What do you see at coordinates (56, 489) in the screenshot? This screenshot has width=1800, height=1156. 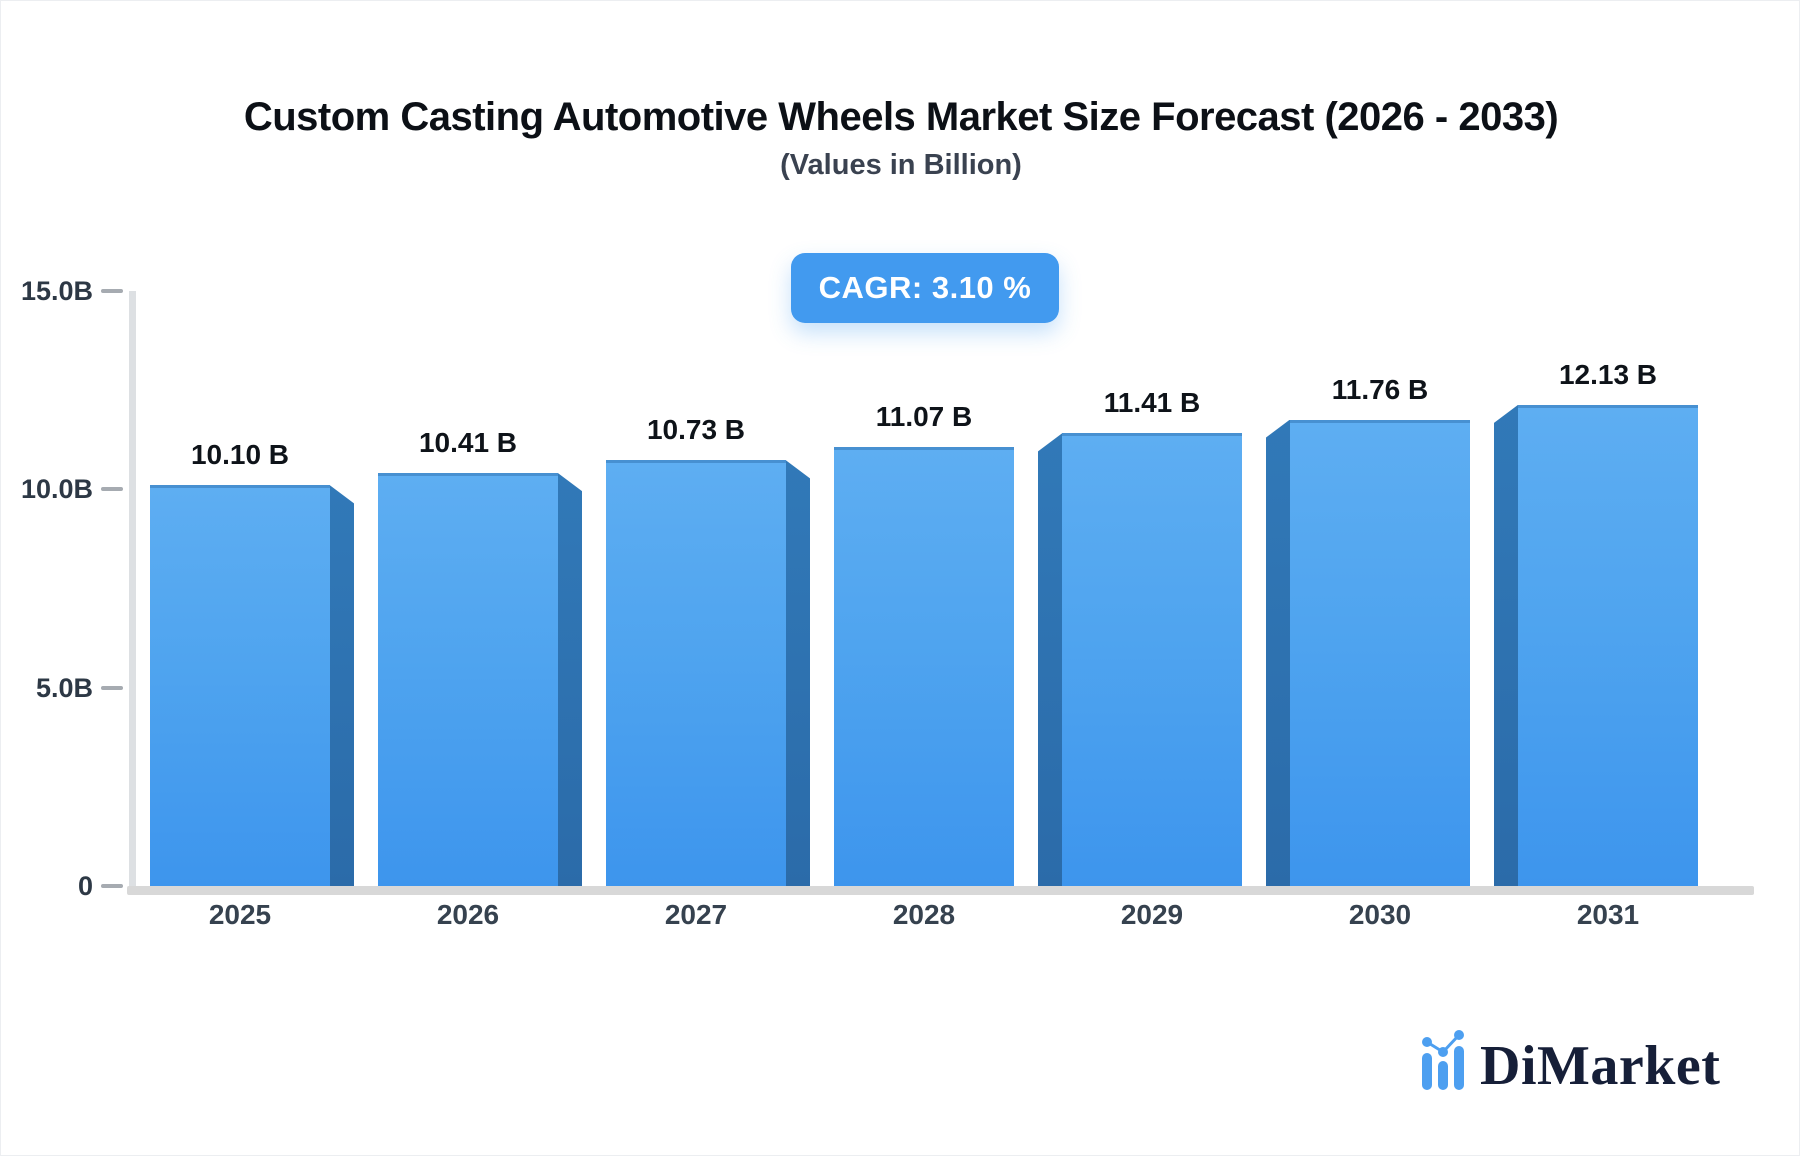 I see `y-axis-label: 10.0B` at bounding box center [56, 489].